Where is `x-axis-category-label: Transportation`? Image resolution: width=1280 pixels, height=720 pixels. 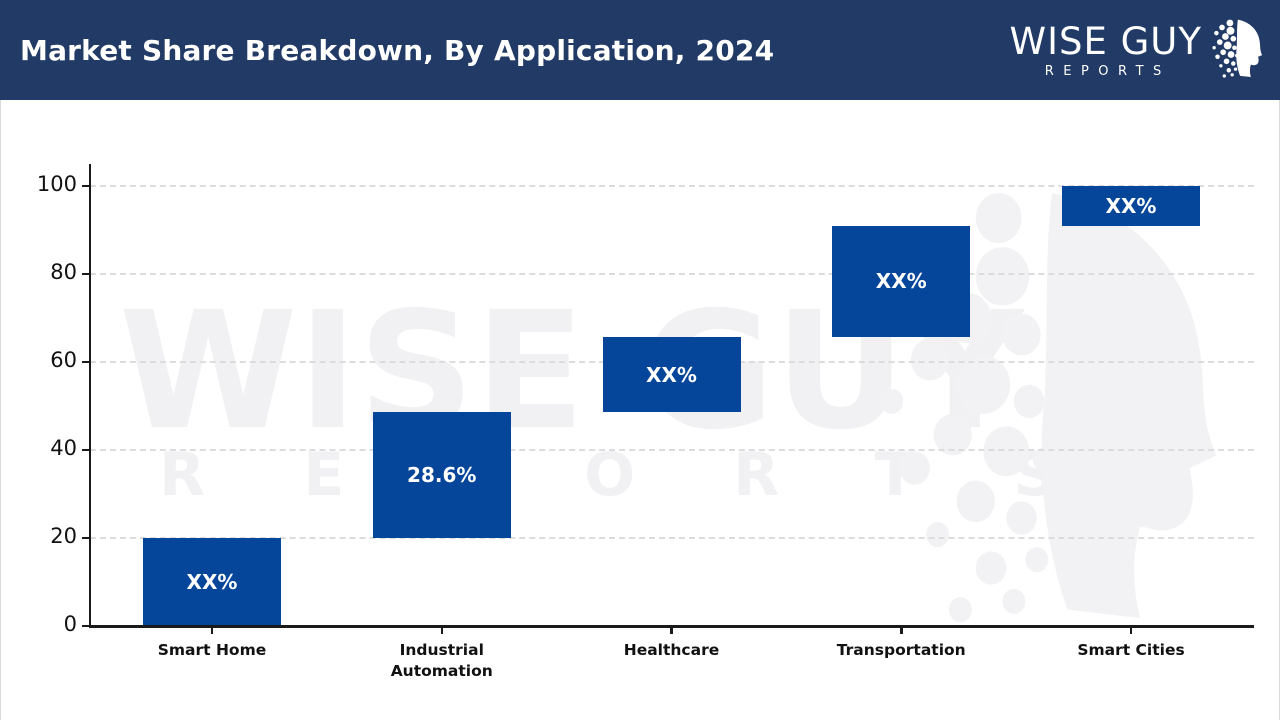
x-axis-category-label: Transportation is located at coordinates (901, 650).